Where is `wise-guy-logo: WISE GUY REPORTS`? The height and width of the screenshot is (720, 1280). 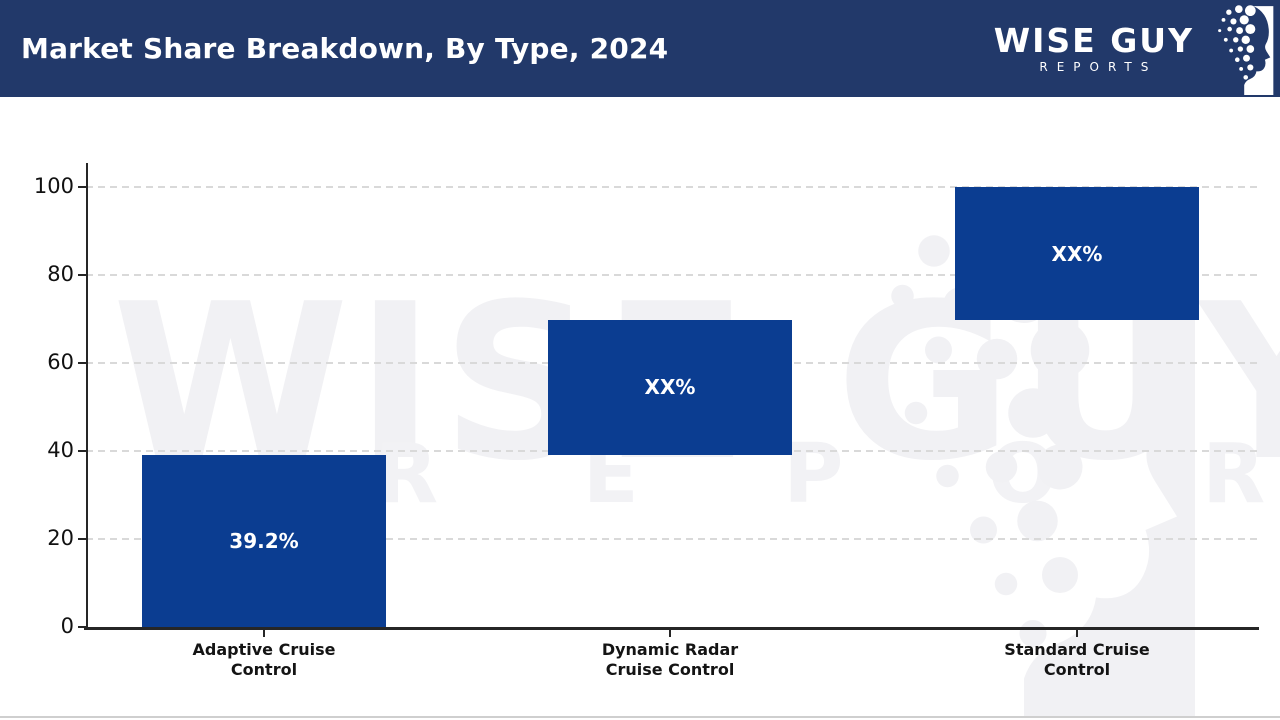
wise-guy-logo: WISE GUY REPORTS is located at coordinates (1137, 49).